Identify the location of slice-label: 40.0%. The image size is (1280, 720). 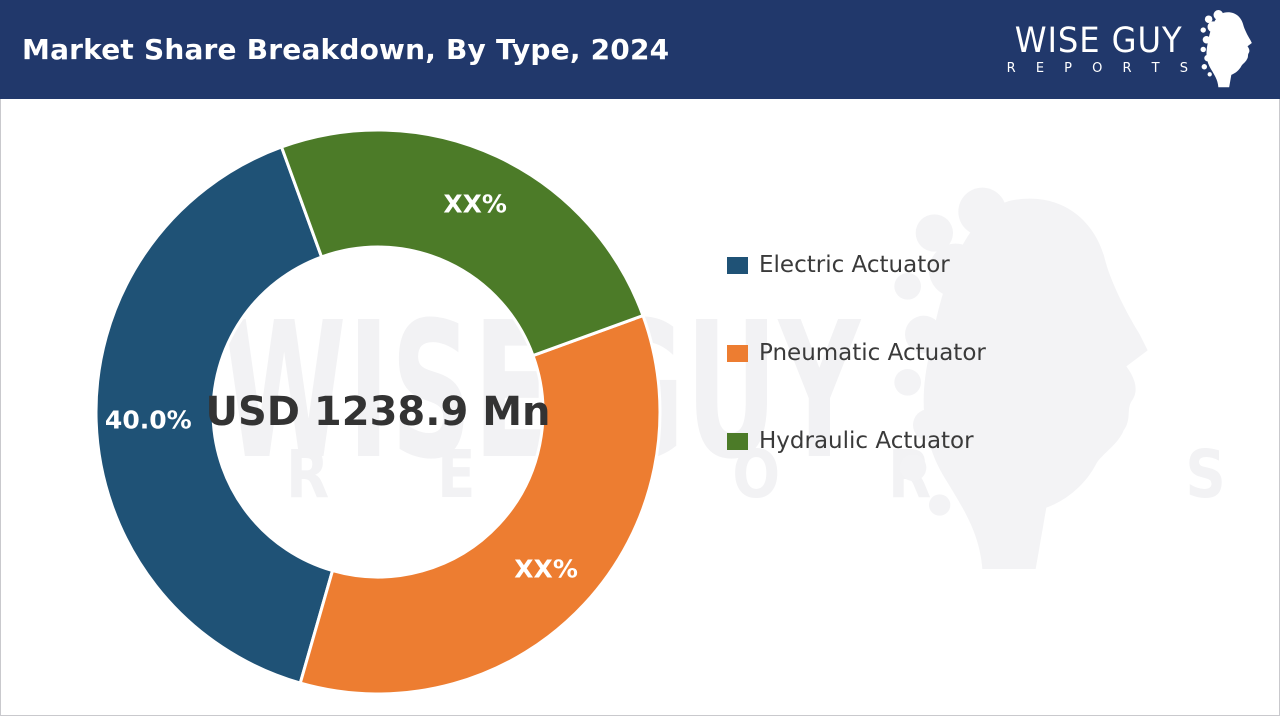
(148, 420).